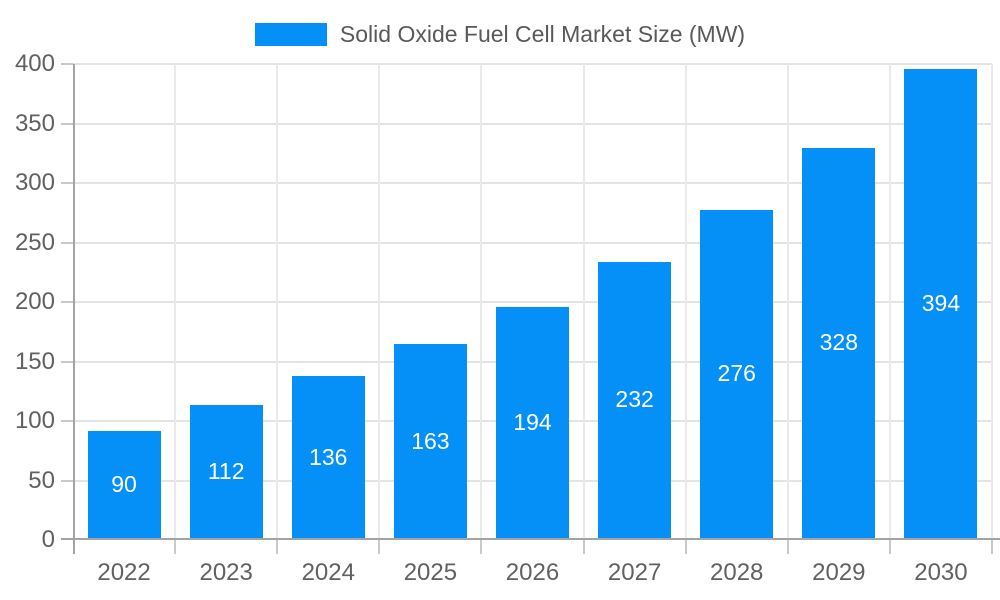 The image size is (1000, 600). Describe the element at coordinates (34, 242) in the screenshot. I see `y-axis-label-250: 250` at that location.